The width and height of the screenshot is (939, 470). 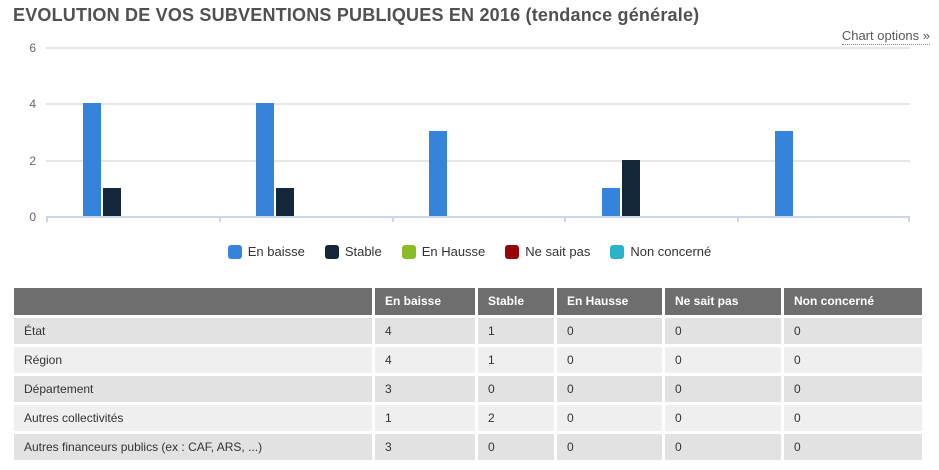 I want to click on table-header-en-baisse: En baisse, so click(x=425, y=301).